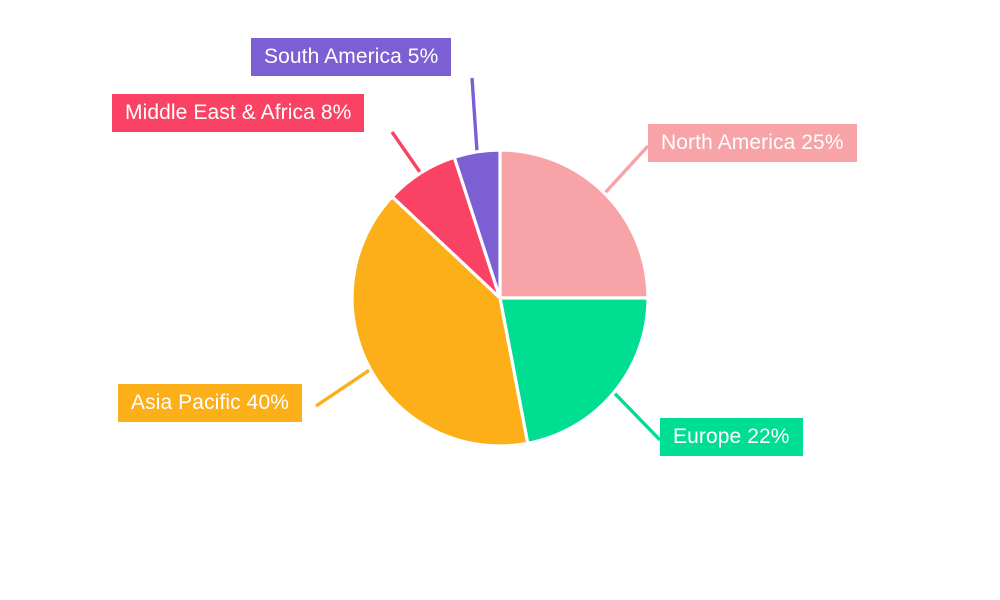 This screenshot has height=600, width=1000. I want to click on slice-label-north-america: North America 25%, so click(752, 143).